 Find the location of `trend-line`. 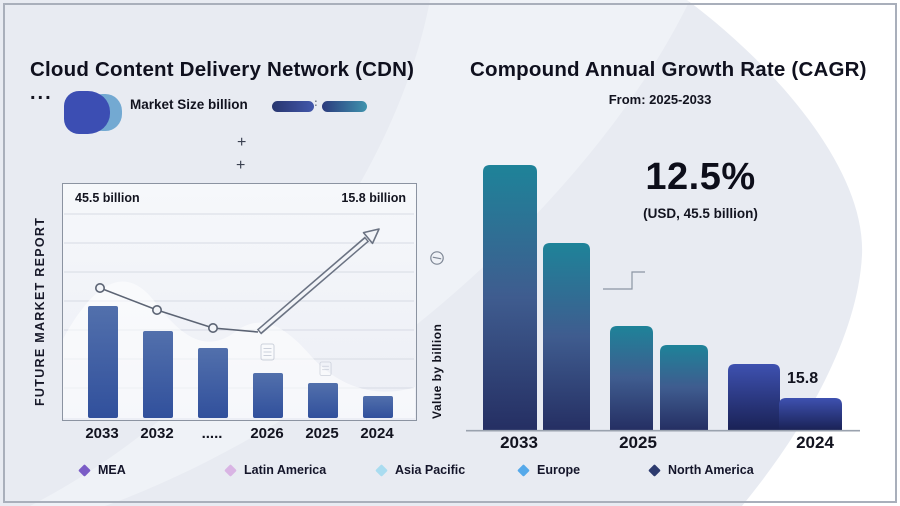

trend-line is located at coordinates (176, 308).